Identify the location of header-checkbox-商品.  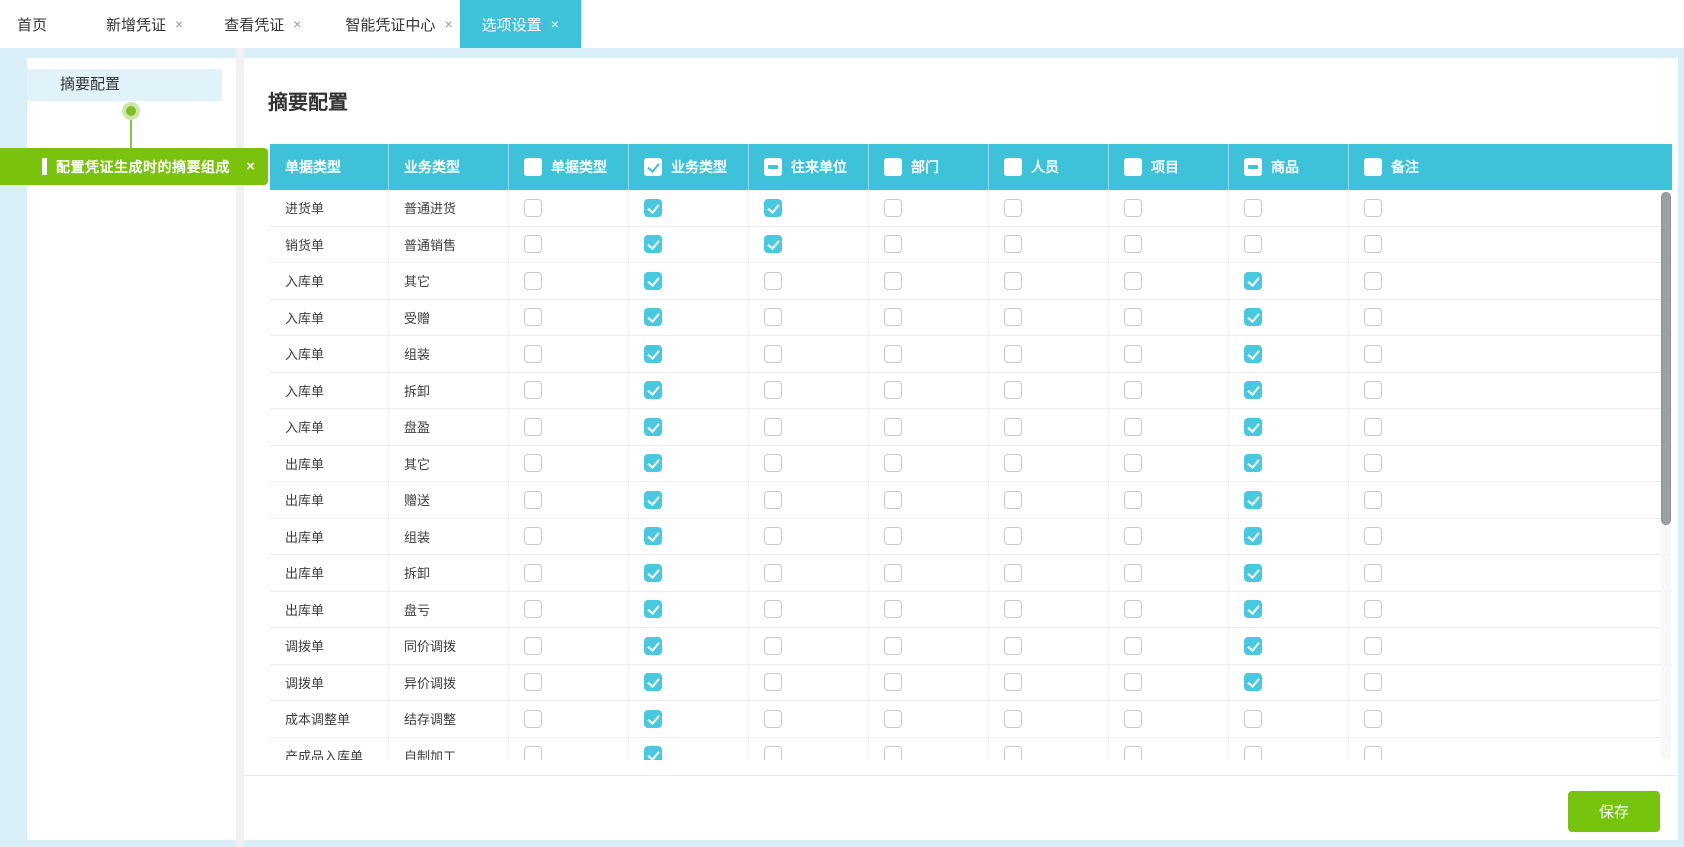
(1253, 167).